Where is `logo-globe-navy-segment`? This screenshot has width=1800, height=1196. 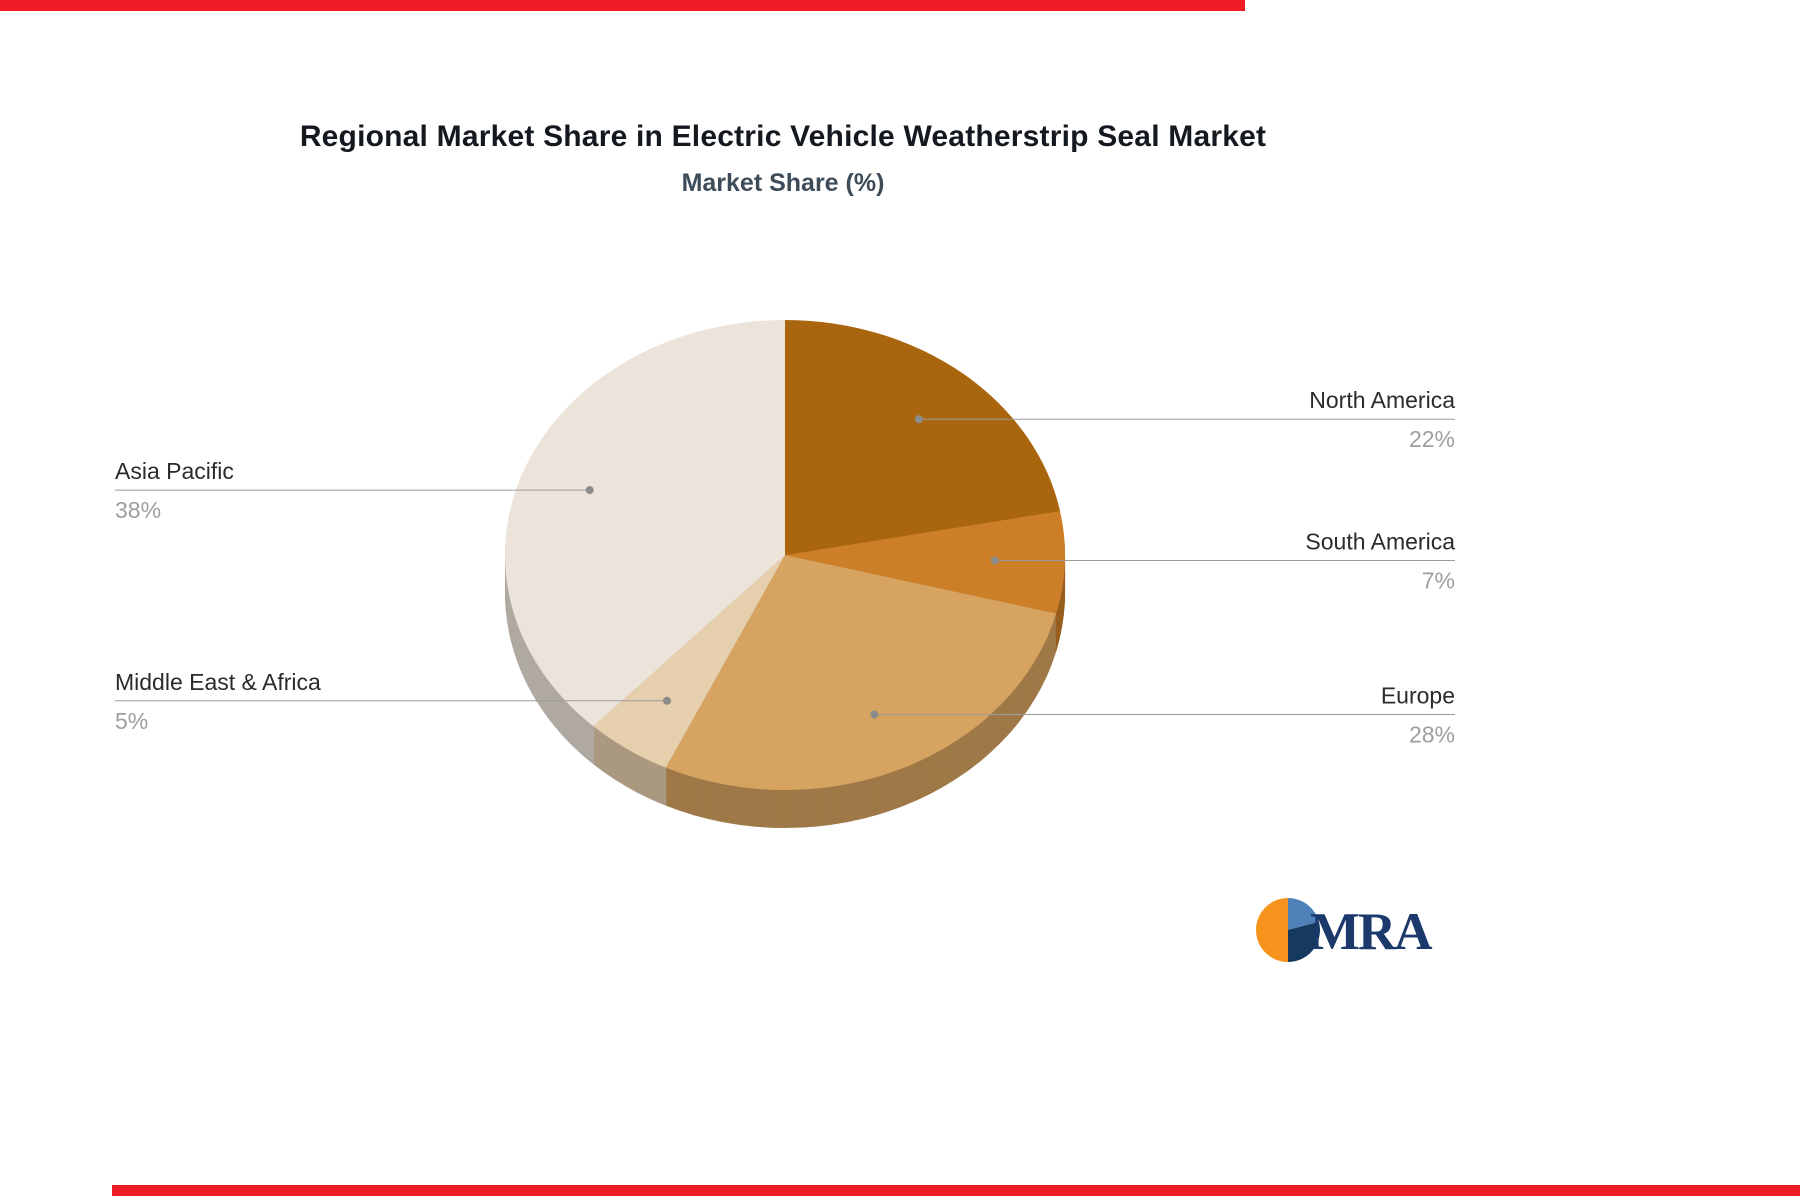
logo-globe-navy-segment is located at coordinates (1304, 941).